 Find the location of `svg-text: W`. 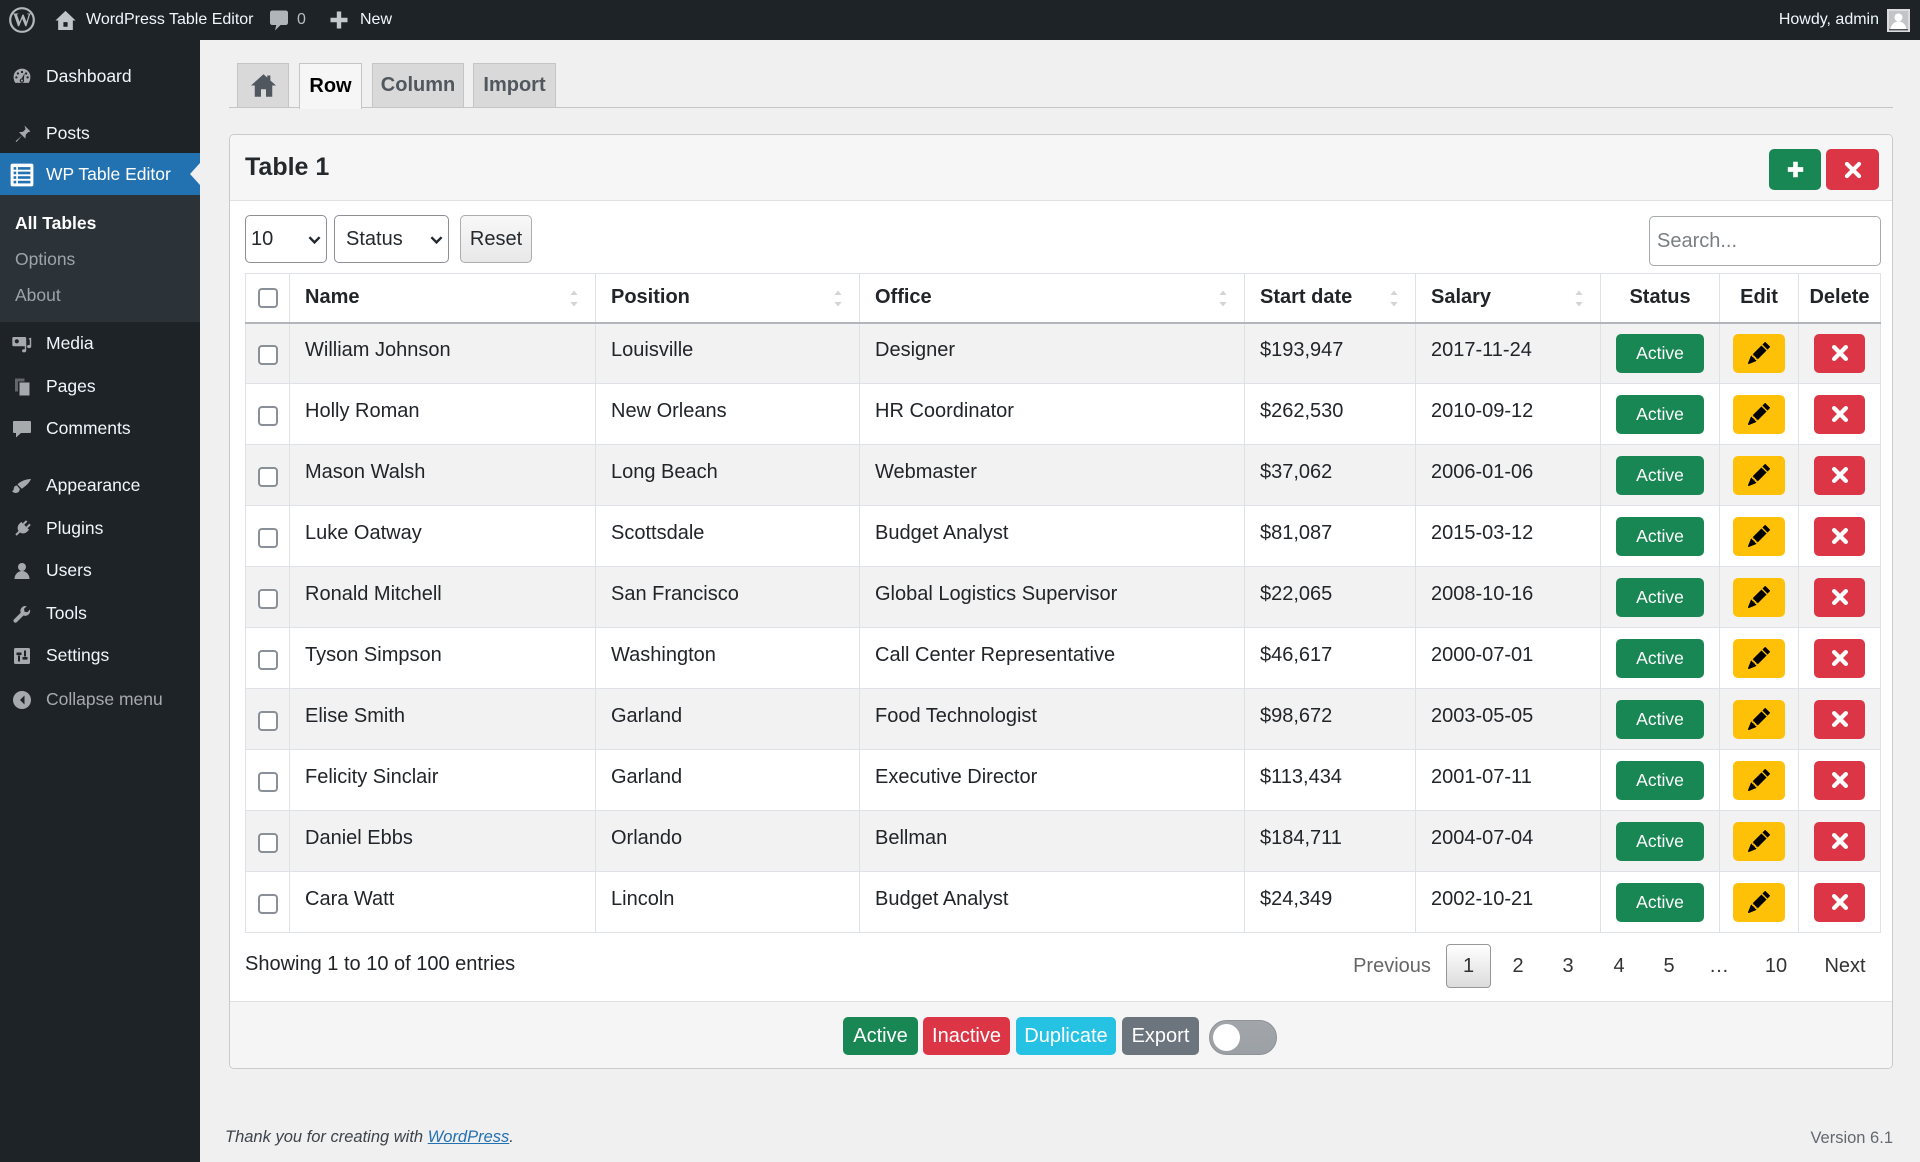

svg-text: W is located at coordinates (22, 20).